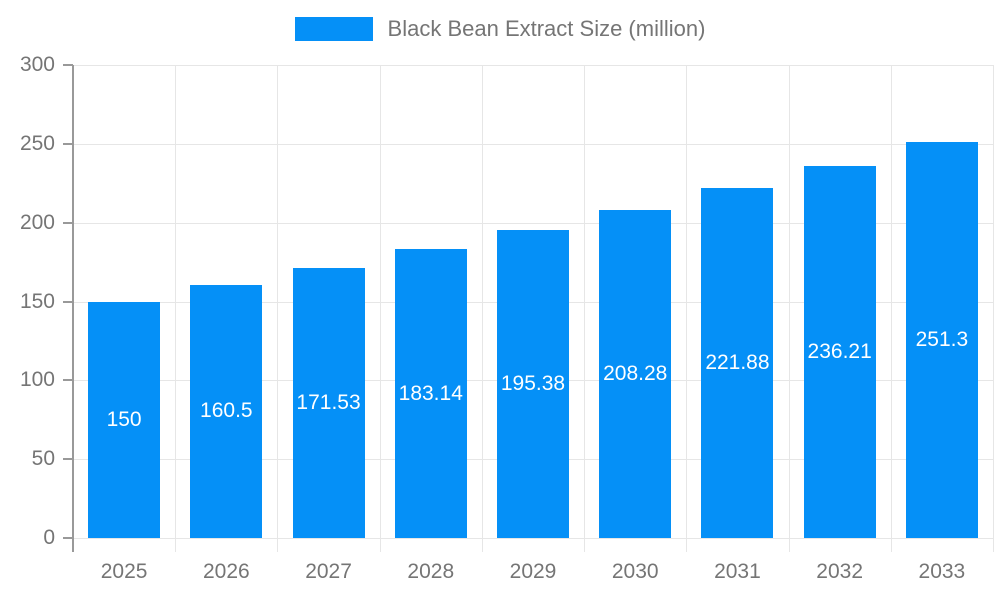 Image resolution: width=1000 pixels, height=600 pixels. I want to click on legend: Black Bean Extract Size (million), so click(500, 29).